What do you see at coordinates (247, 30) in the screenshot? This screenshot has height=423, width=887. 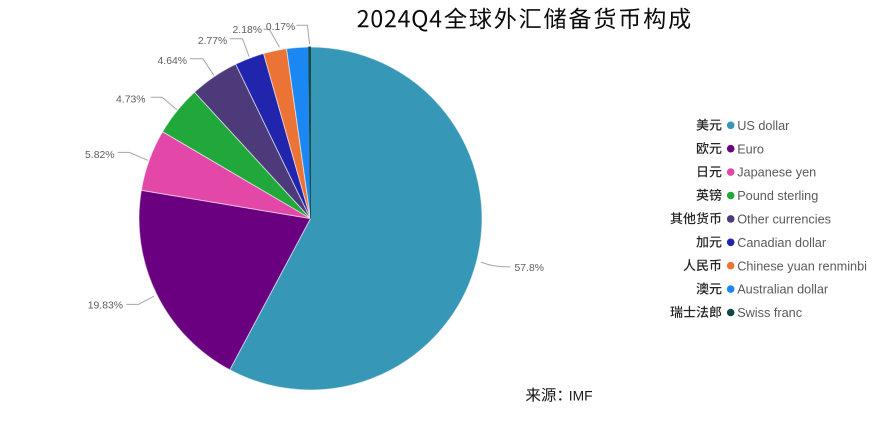 I see `svg-text: 2.18%` at bounding box center [247, 30].